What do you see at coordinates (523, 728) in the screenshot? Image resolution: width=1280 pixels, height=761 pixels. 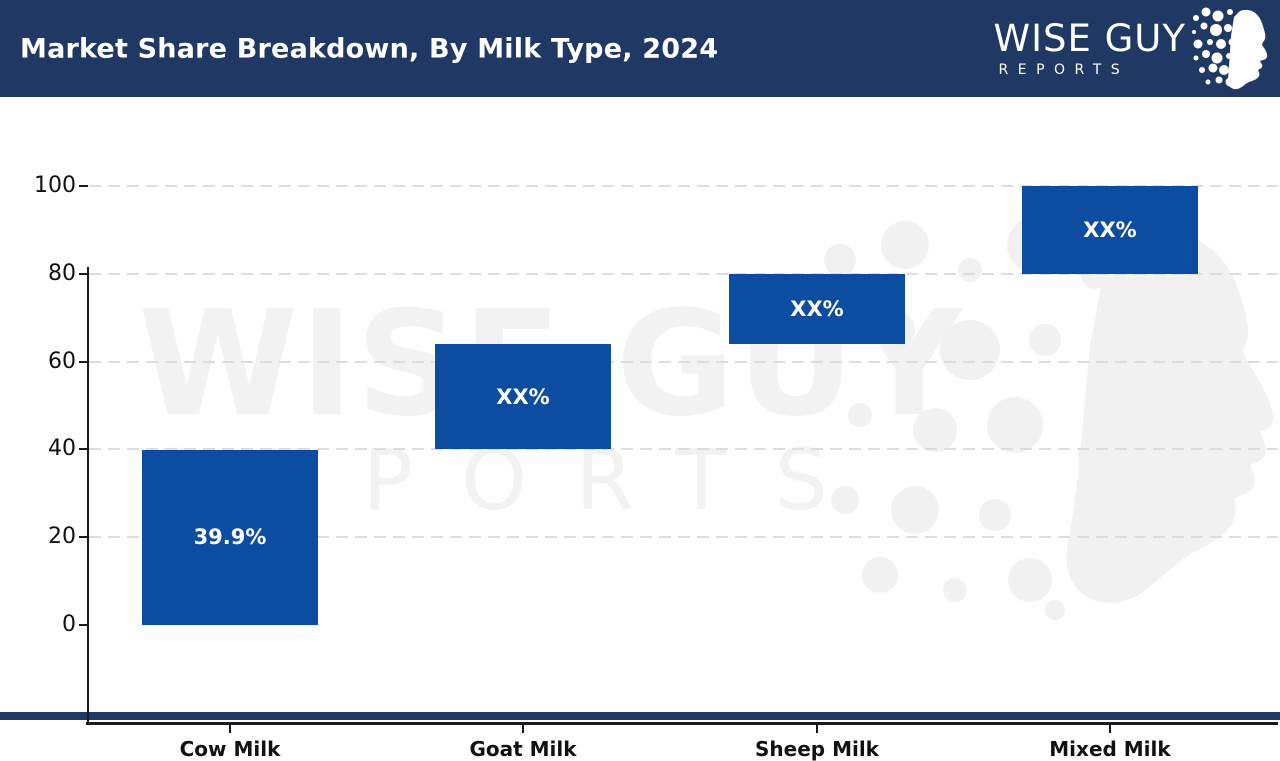 I see `x-tick-goat-milk` at bounding box center [523, 728].